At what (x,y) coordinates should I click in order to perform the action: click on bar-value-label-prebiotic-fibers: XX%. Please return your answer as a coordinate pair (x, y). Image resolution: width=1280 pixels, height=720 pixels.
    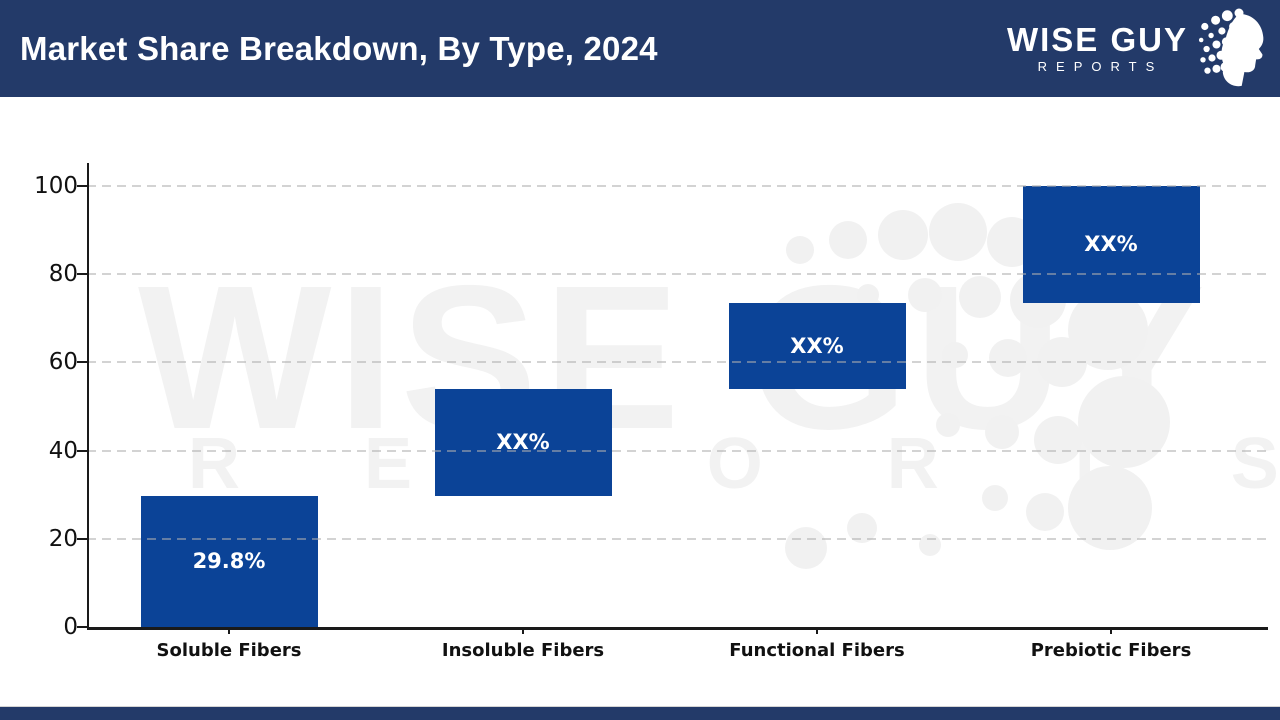
    Looking at the image, I should click on (1111, 244).